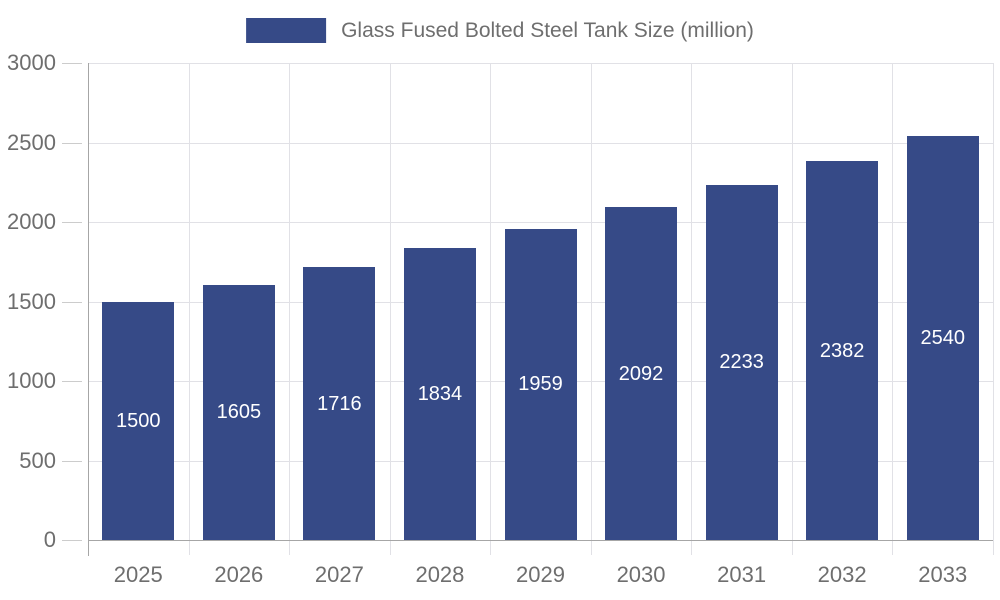 This screenshot has height=600, width=1000. What do you see at coordinates (742, 574) in the screenshot?
I see `x-axis-tick-label: 2031` at bounding box center [742, 574].